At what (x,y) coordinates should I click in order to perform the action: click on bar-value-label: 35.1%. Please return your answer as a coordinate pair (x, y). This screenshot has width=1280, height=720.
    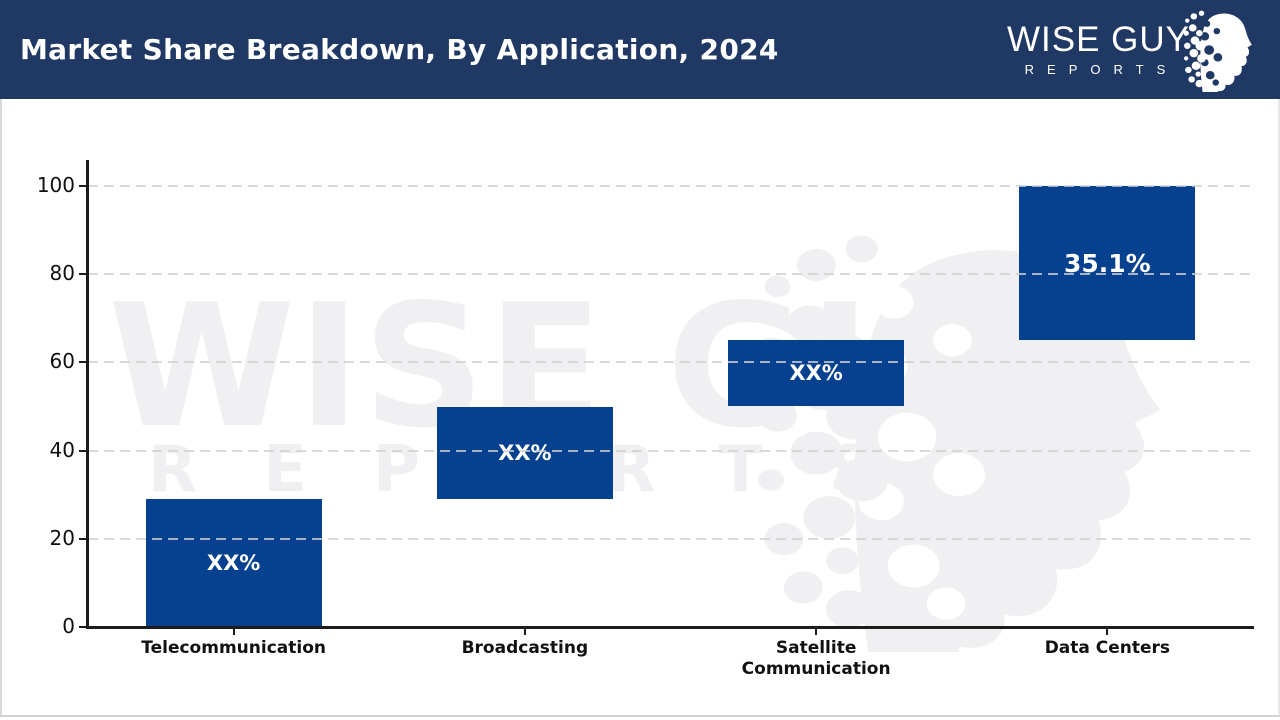
    Looking at the image, I should click on (1107, 263).